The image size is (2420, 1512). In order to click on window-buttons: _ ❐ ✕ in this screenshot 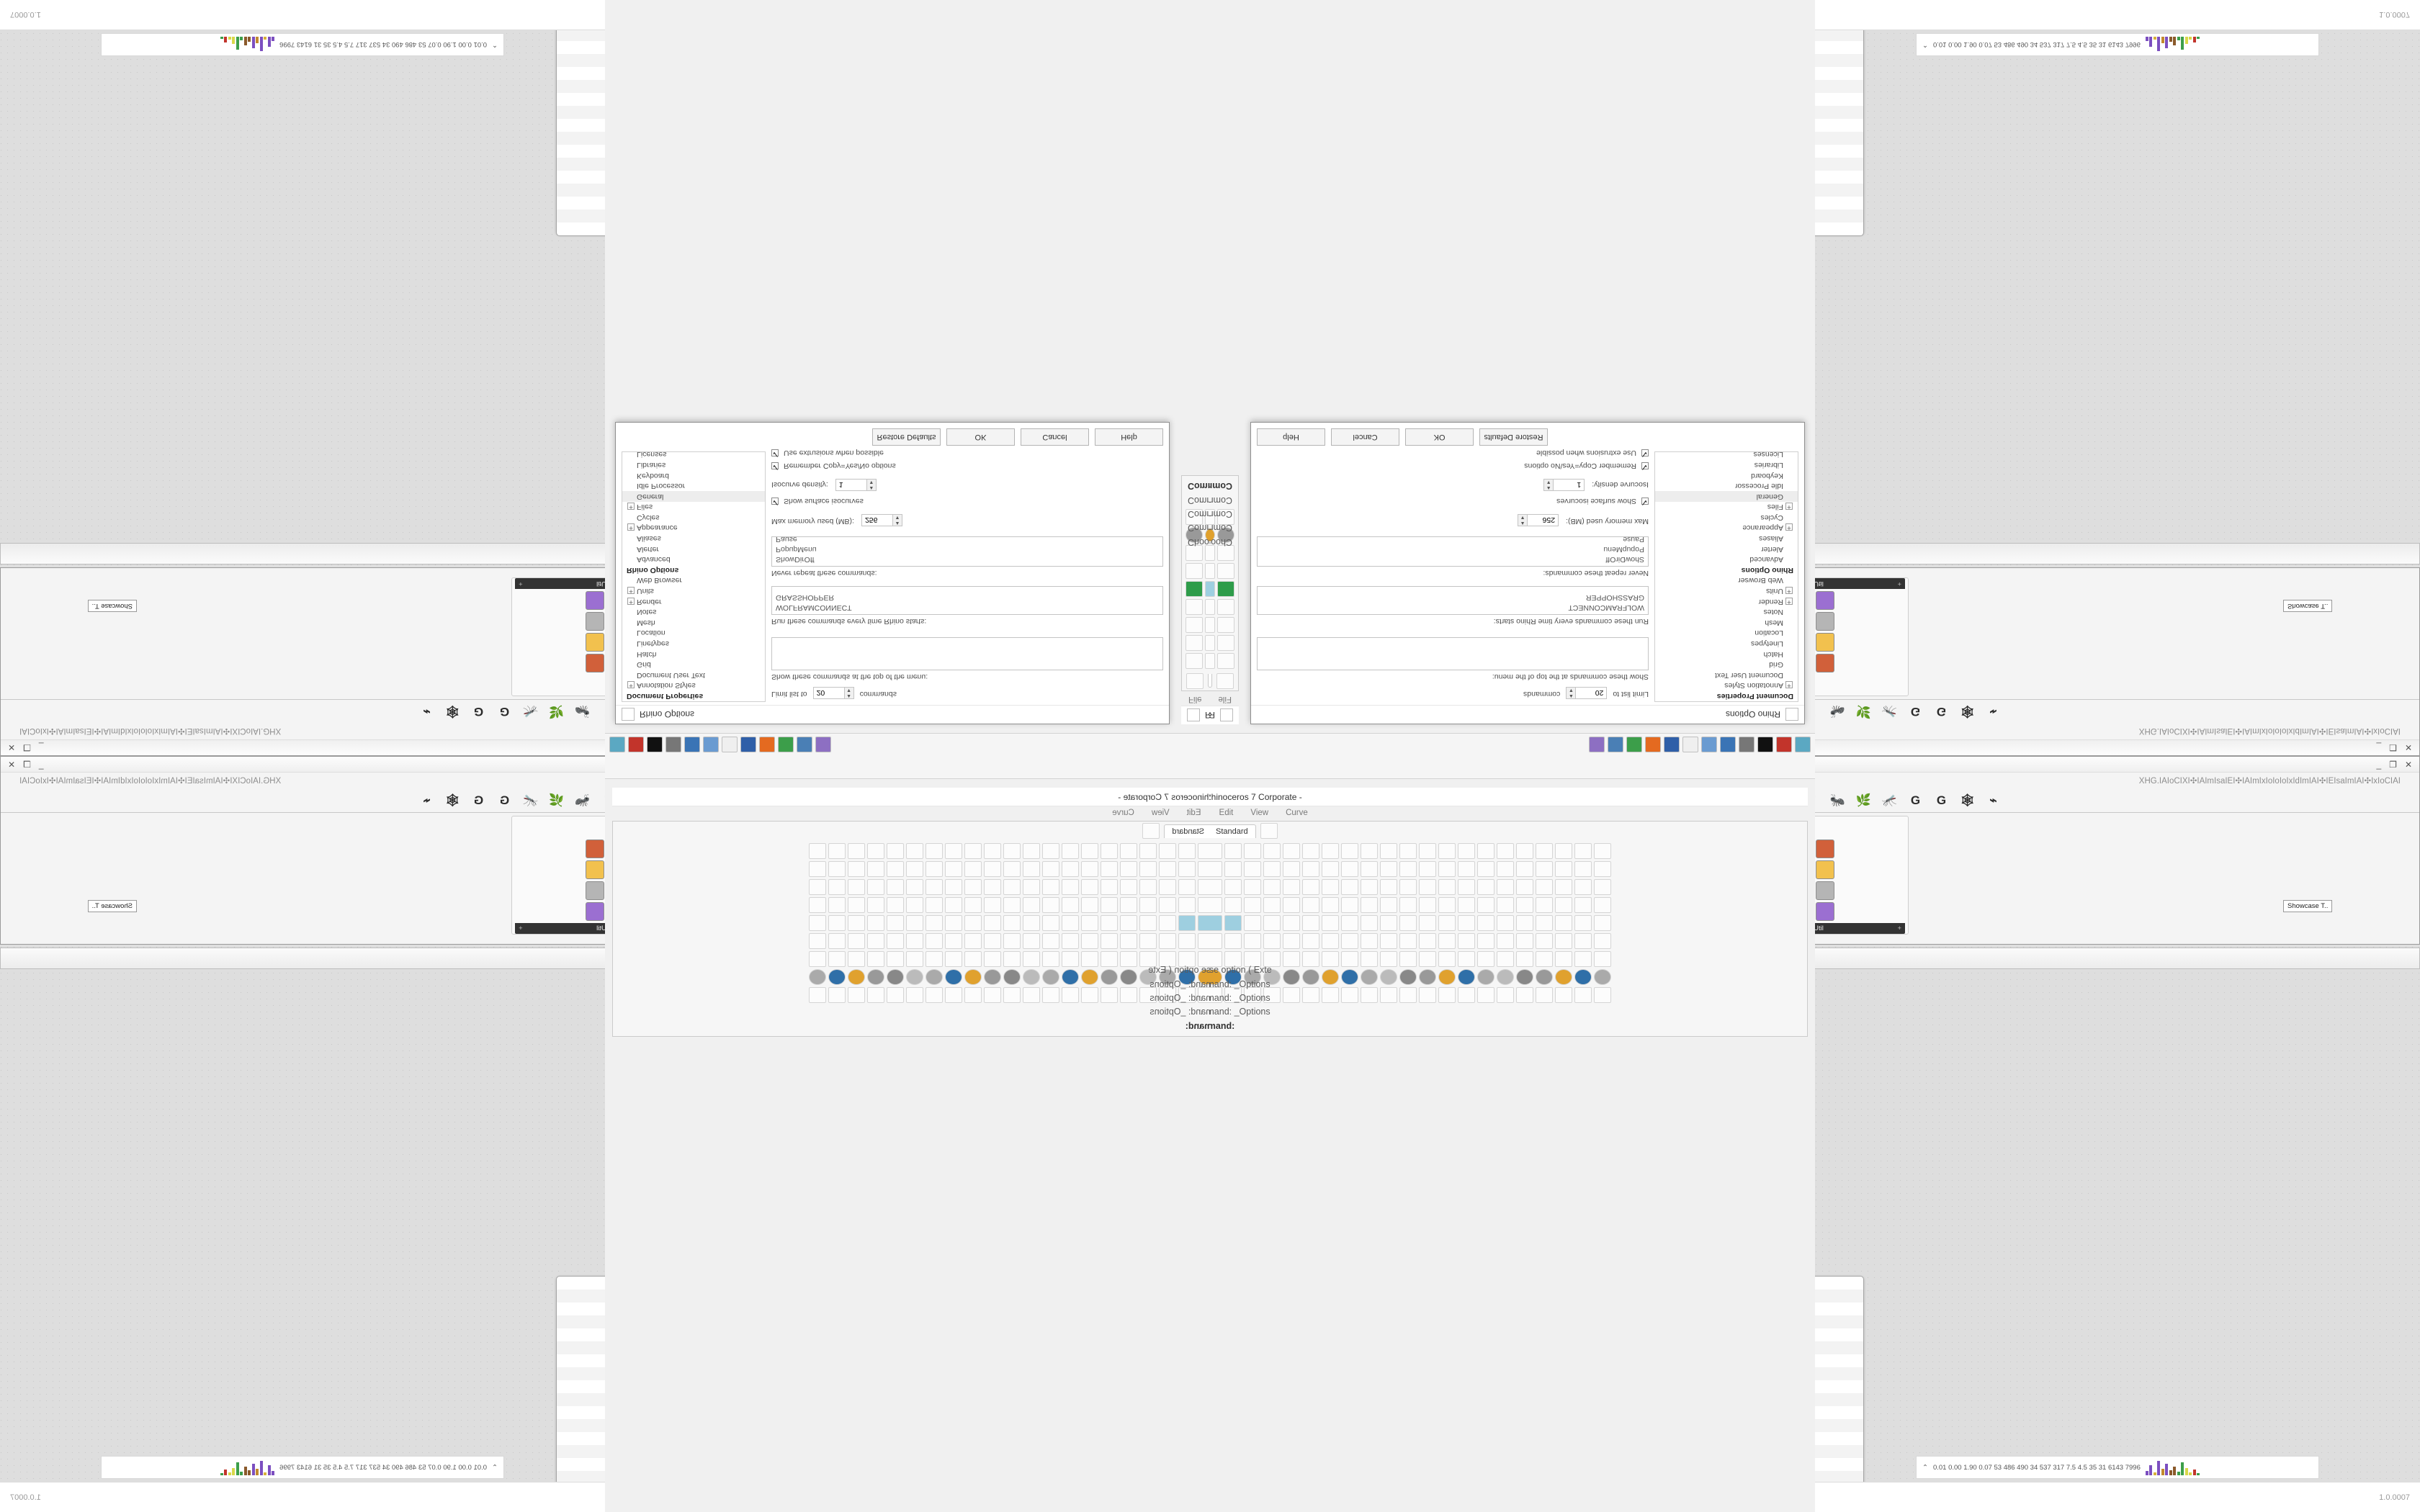, I will do `click(2395, 765)`.